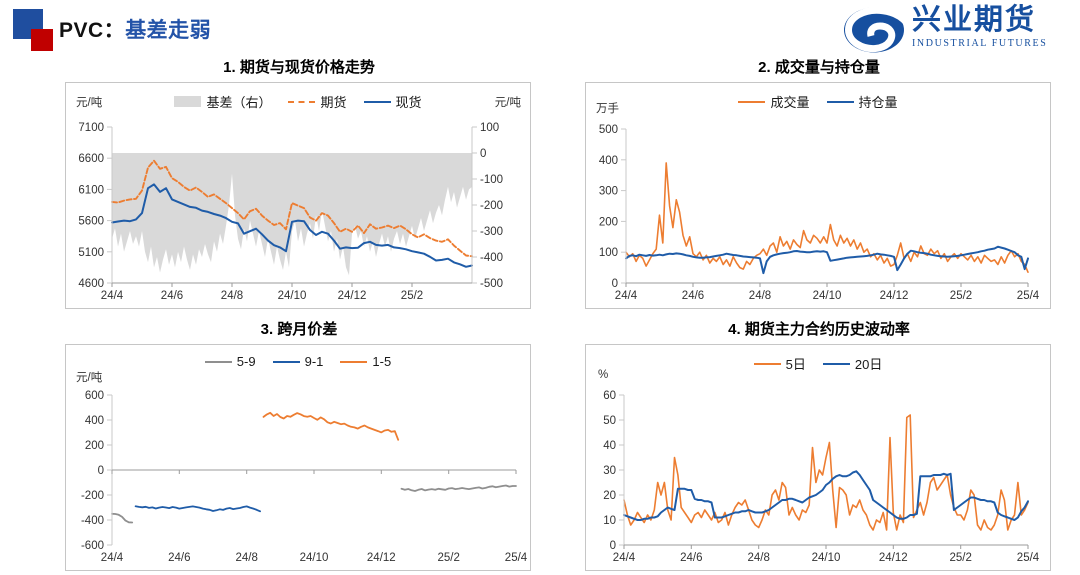 This screenshot has height=575, width=1080. What do you see at coordinates (377, 101) in the screenshot?
I see `legend-swatch-spot` at bounding box center [377, 101].